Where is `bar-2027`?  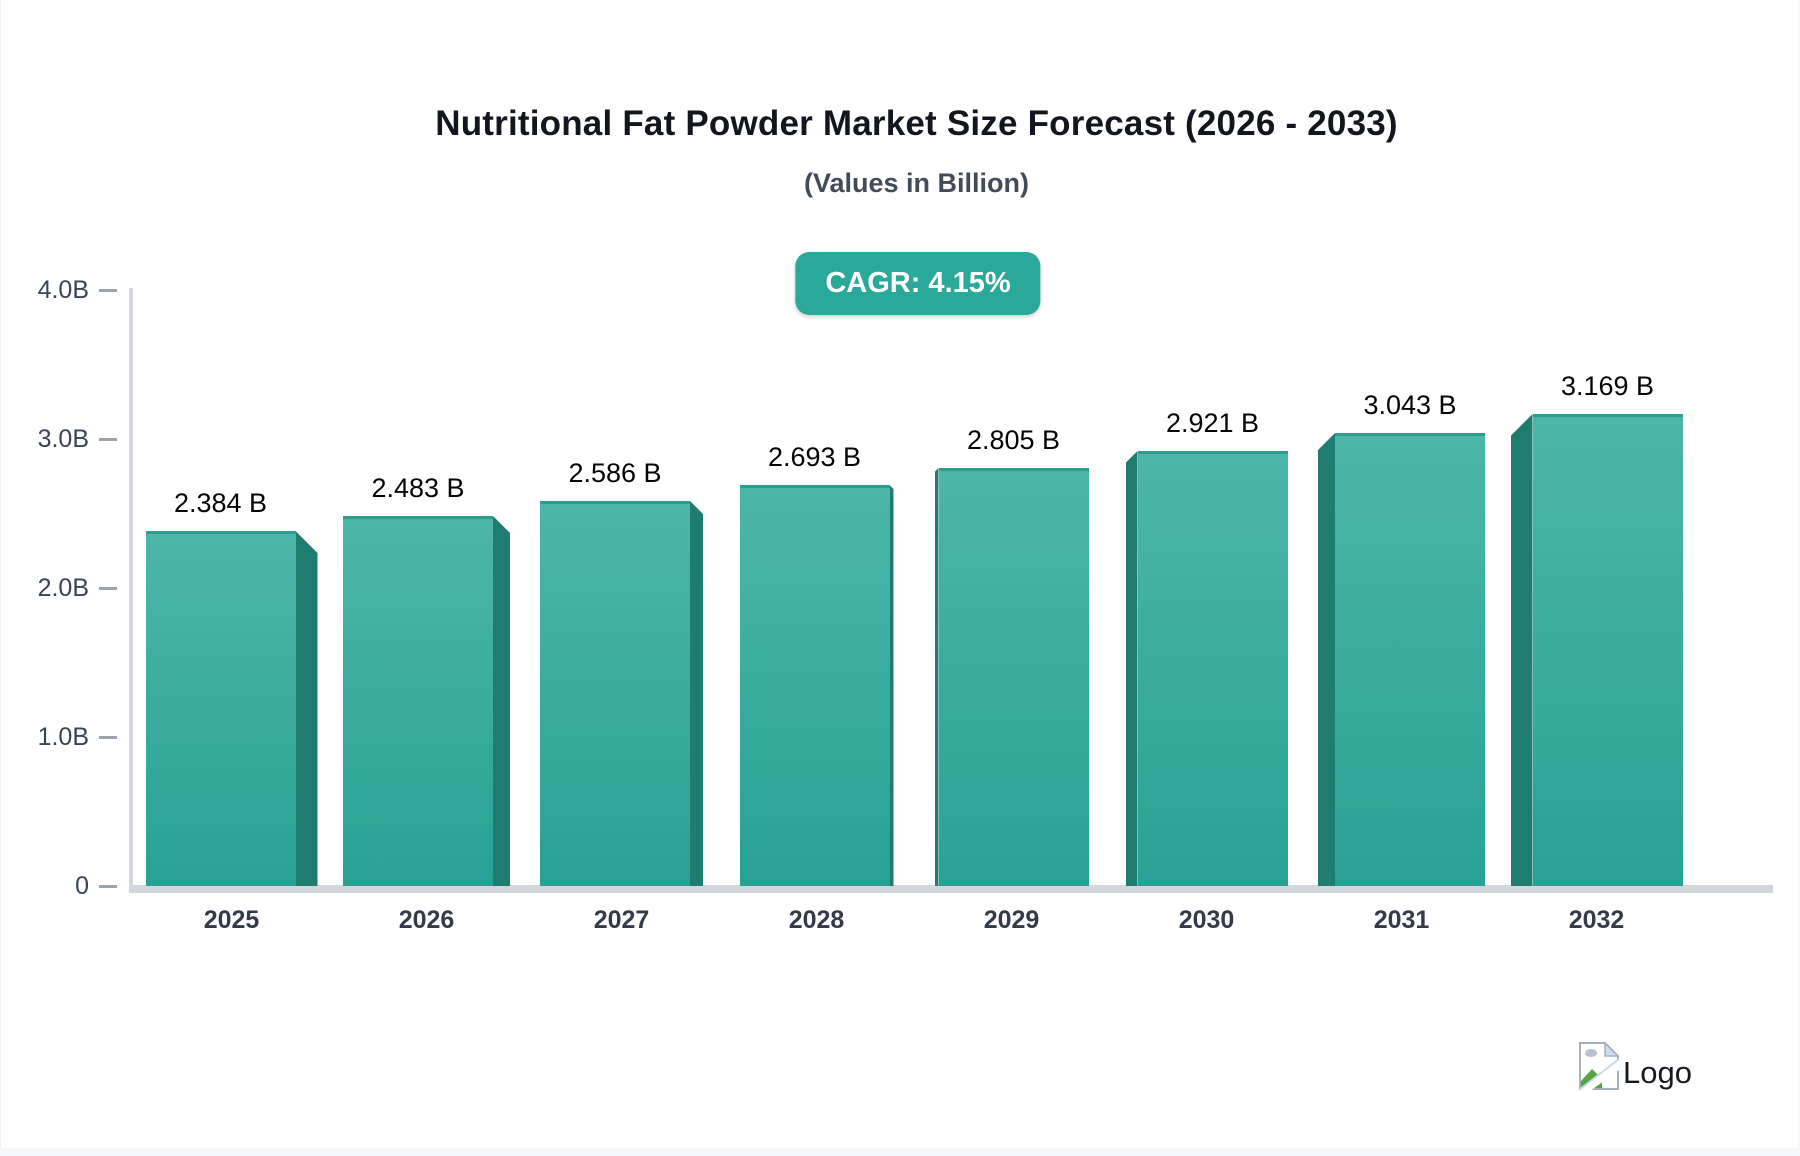 bar-2027 is located at coordinates (621, 693).